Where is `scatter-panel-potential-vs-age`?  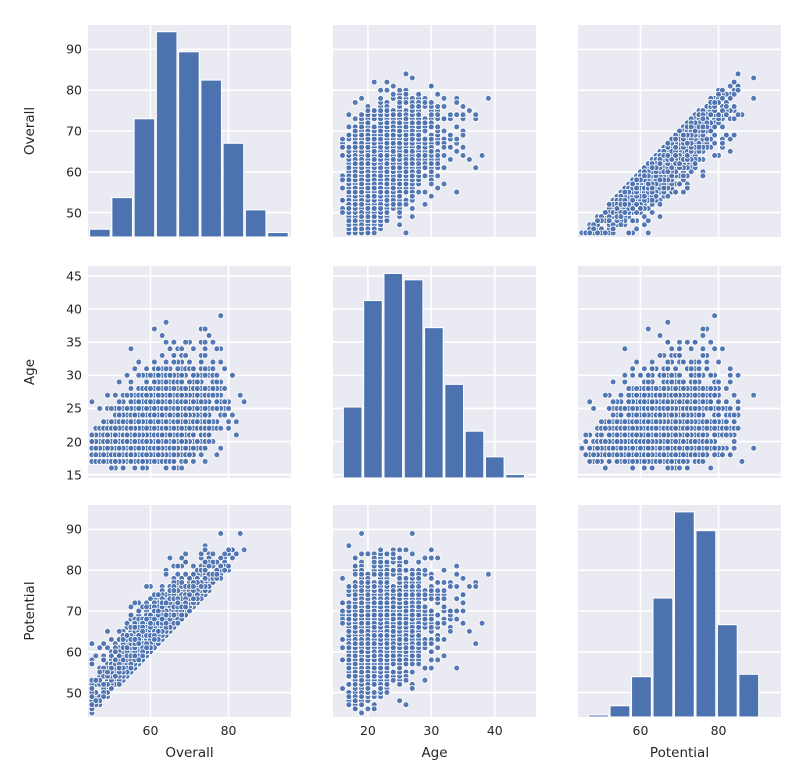
scatter-panel-potential-vs-age is located at coordinates (434, 611).